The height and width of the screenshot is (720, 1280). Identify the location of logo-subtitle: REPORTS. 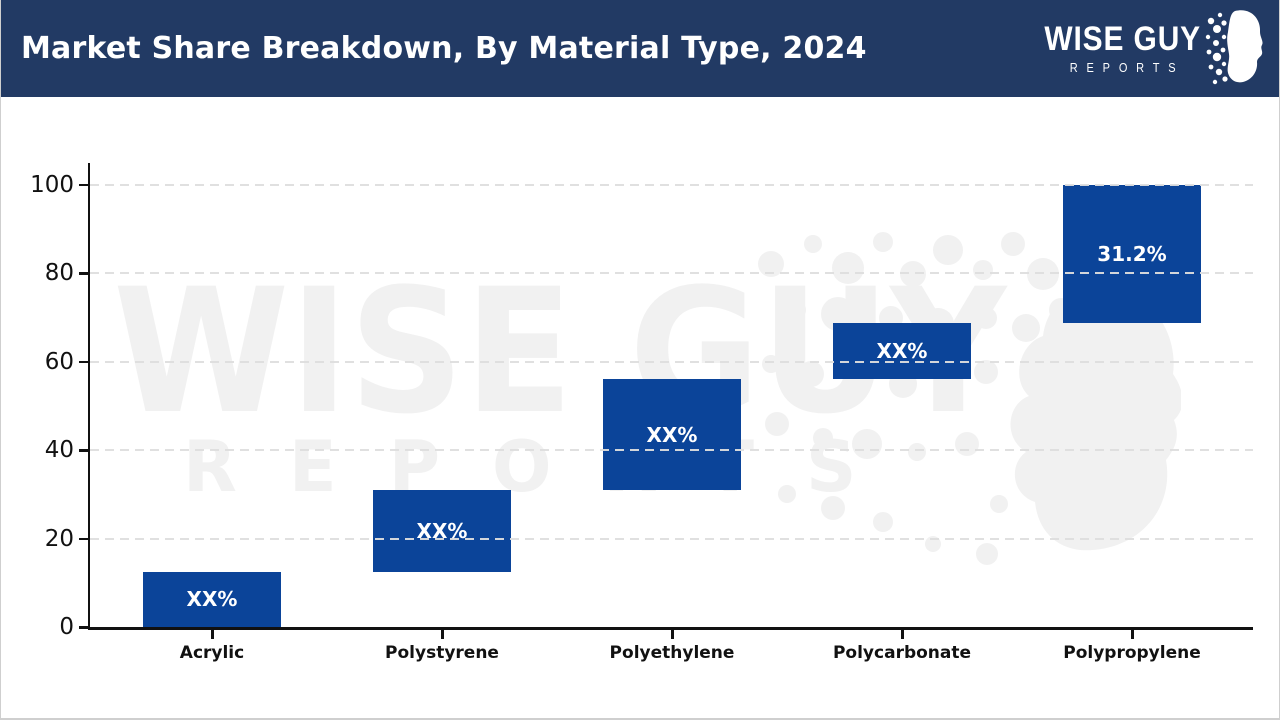
(1127, 68).